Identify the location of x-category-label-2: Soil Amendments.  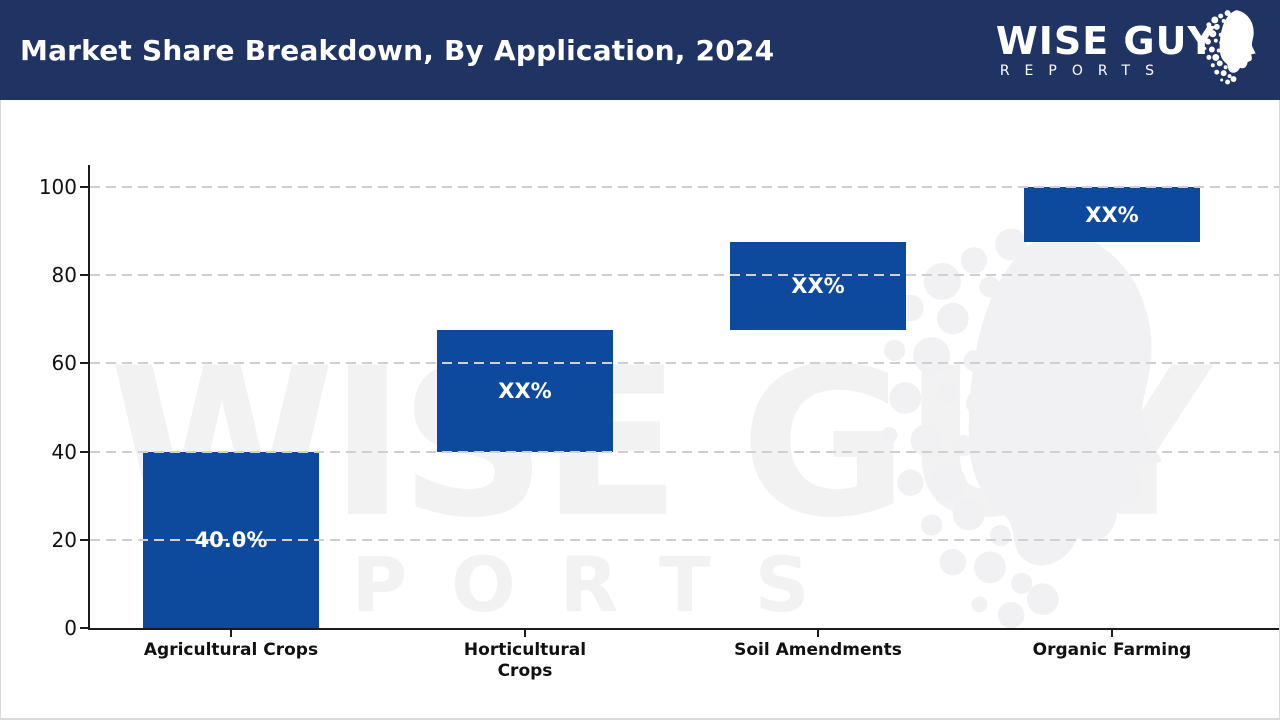
(818, 650).